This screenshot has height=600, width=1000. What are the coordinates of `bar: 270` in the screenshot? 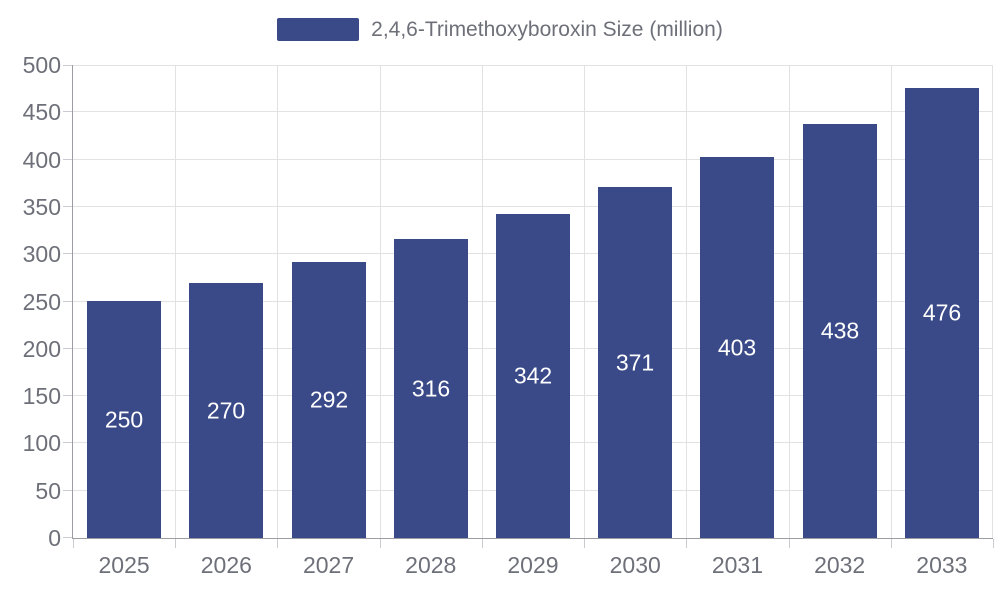 It's located at (226, 410).